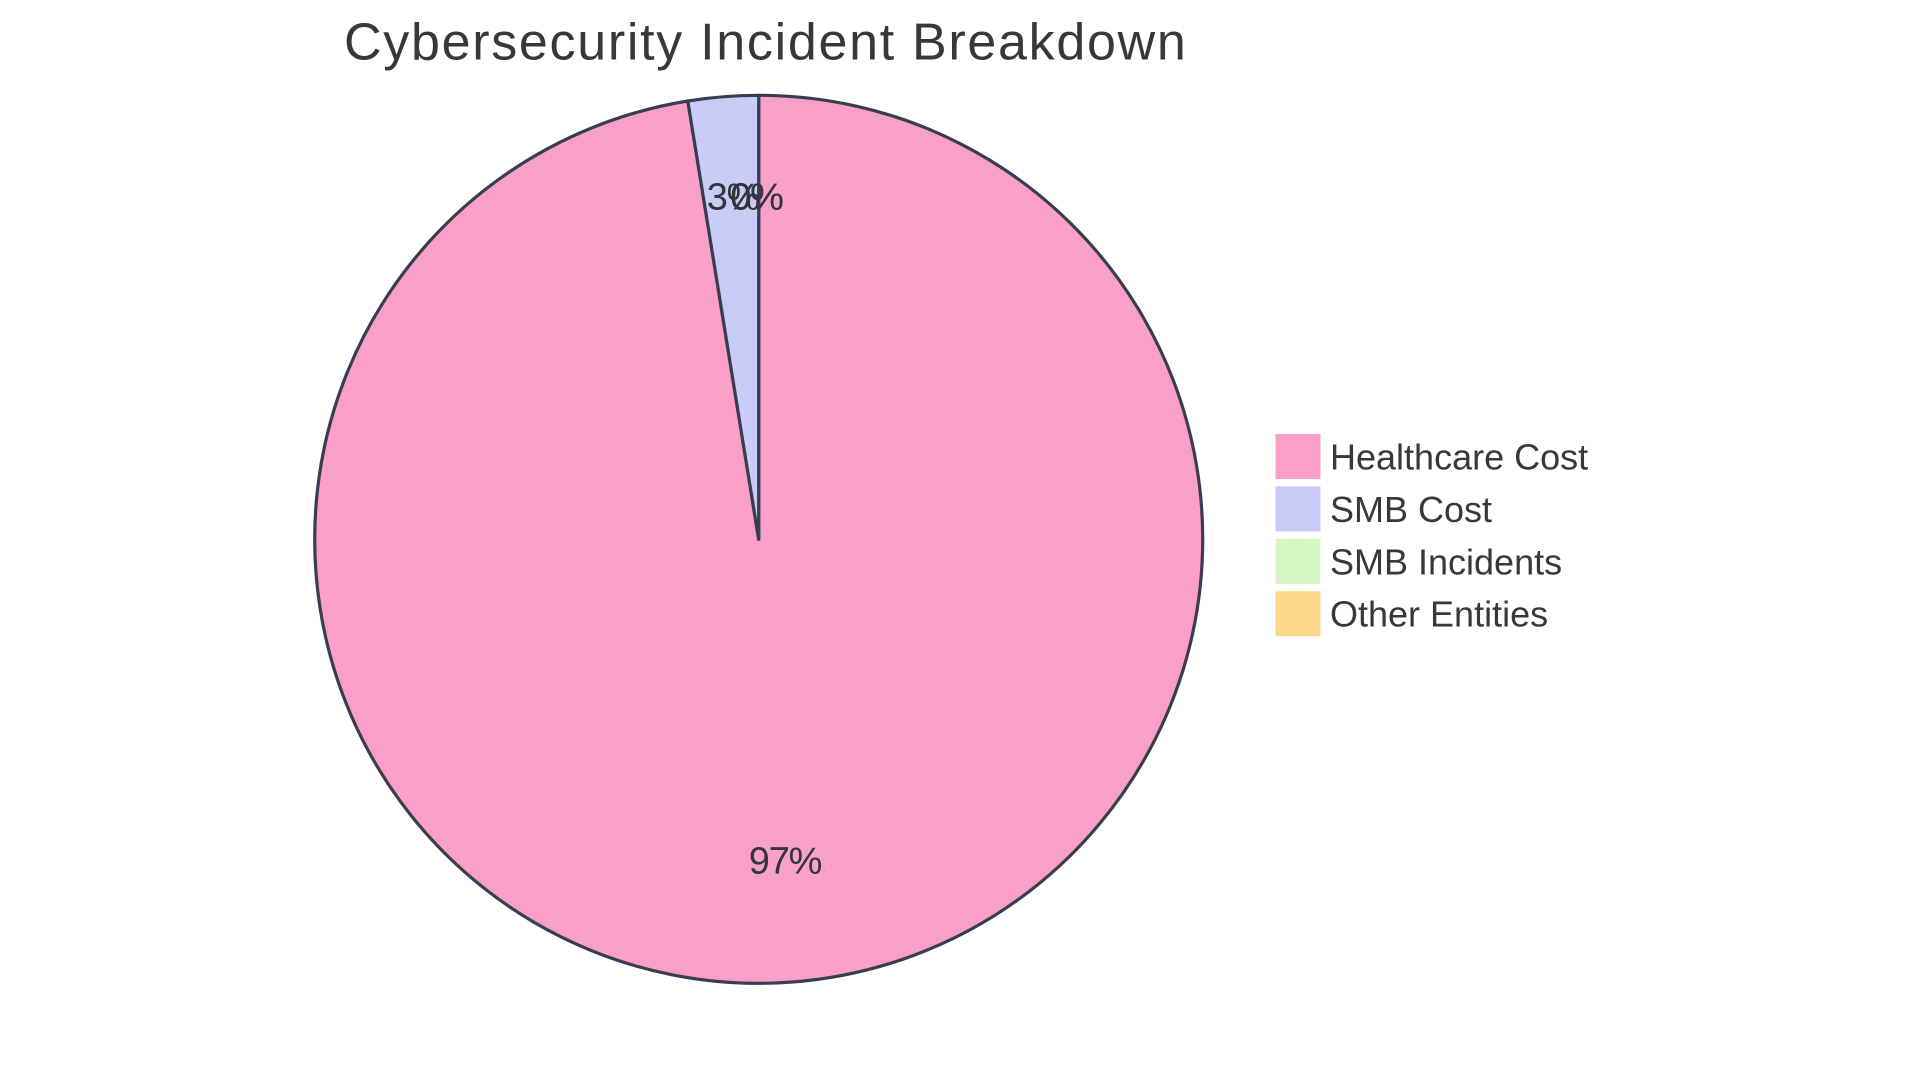  Describe the element at coordinates (1411, 509) in the screenshot. I see `svg-text: SMB Cost` at that location.